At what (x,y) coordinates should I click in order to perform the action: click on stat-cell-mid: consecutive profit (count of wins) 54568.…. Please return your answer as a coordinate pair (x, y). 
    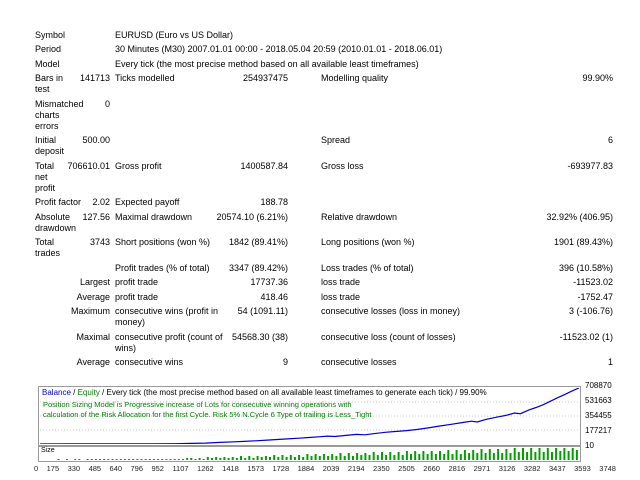
    Looking at the image, I should click on (201, 343).